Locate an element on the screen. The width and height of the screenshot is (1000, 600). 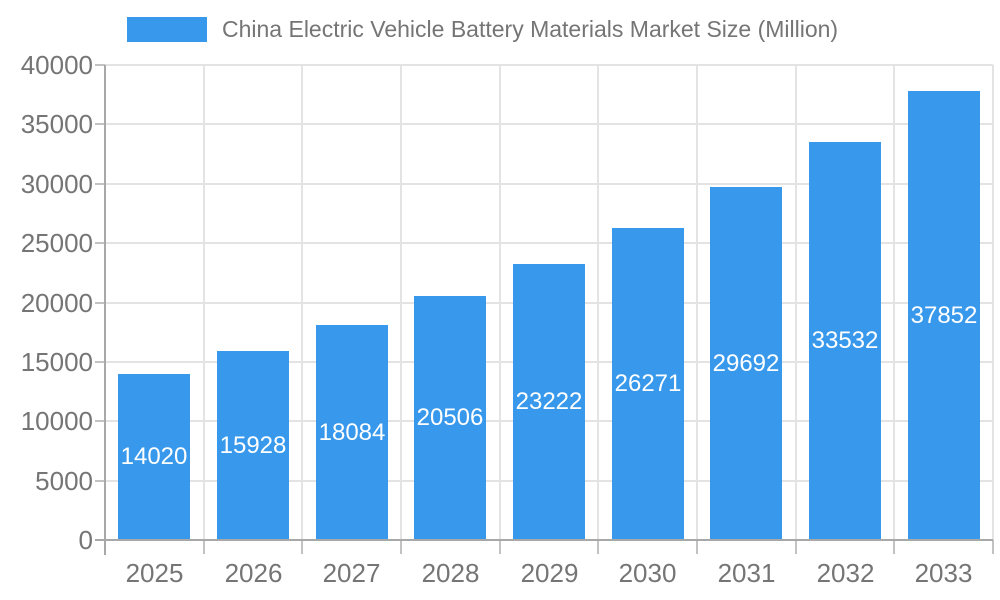
y-axis-tick-label: 20000 is located at coordinates (56, 303).